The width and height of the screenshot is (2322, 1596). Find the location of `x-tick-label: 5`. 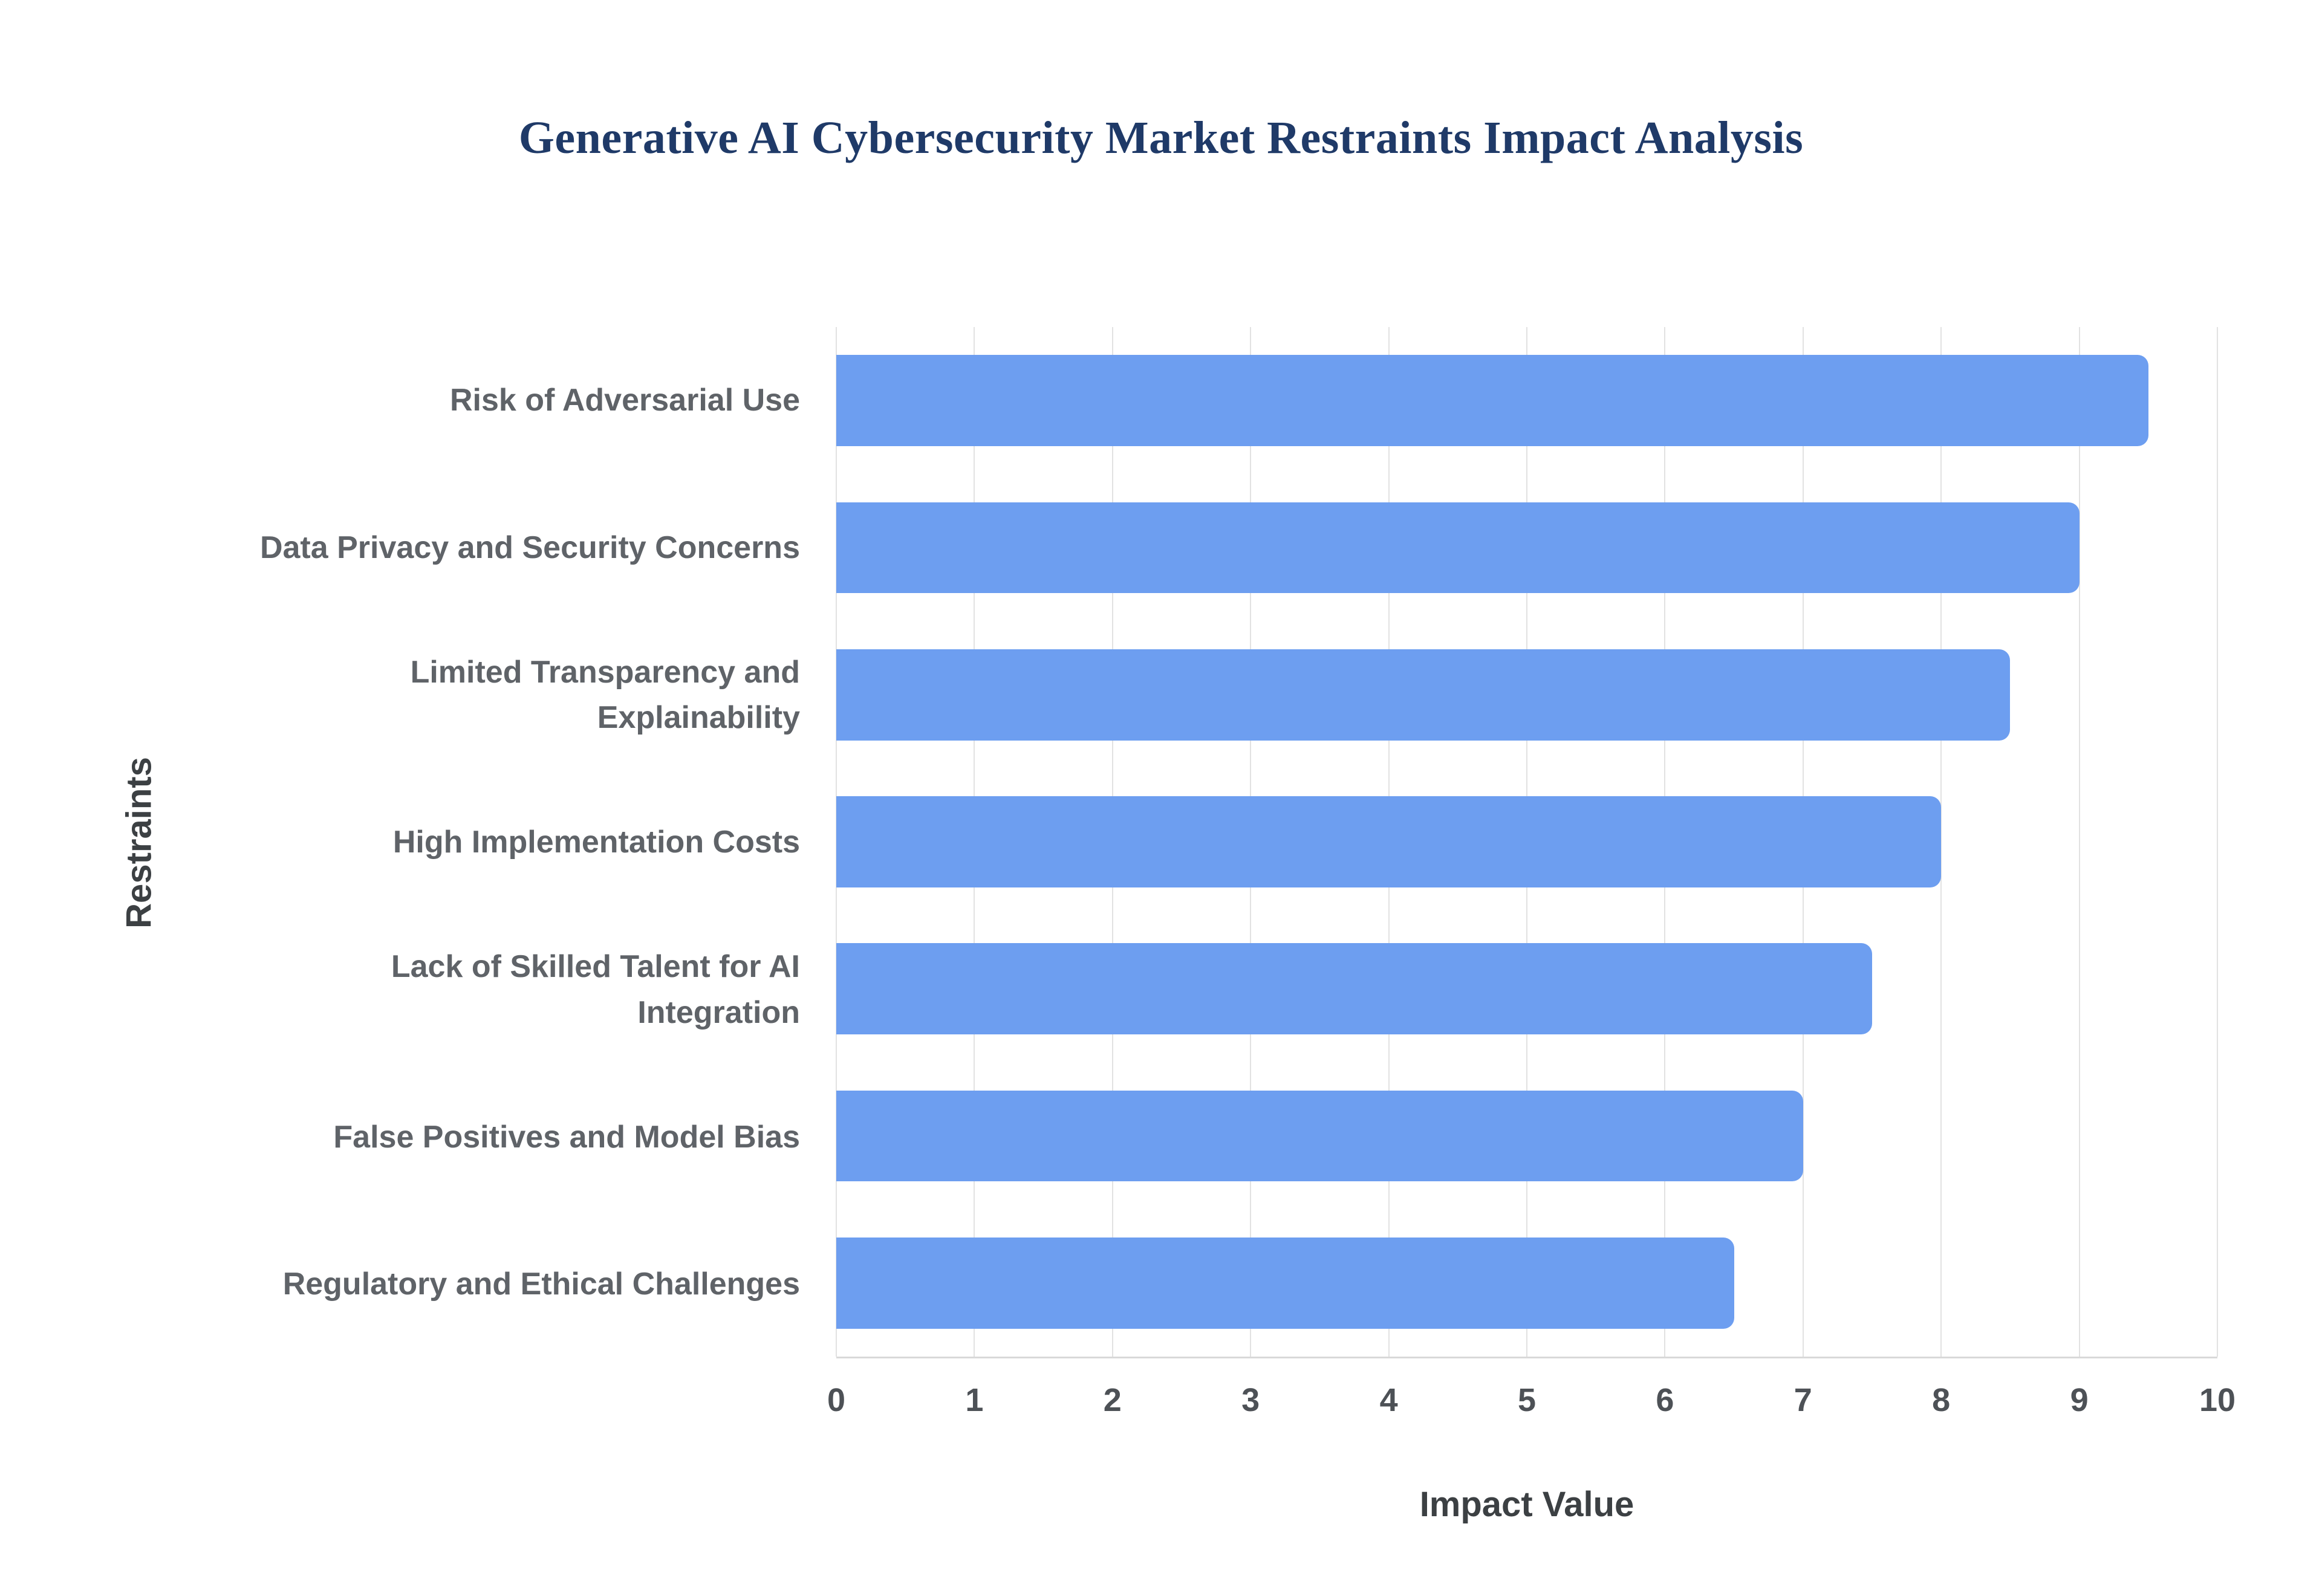

x-tick-label: 5 is located at coordinates (1527, 1400).